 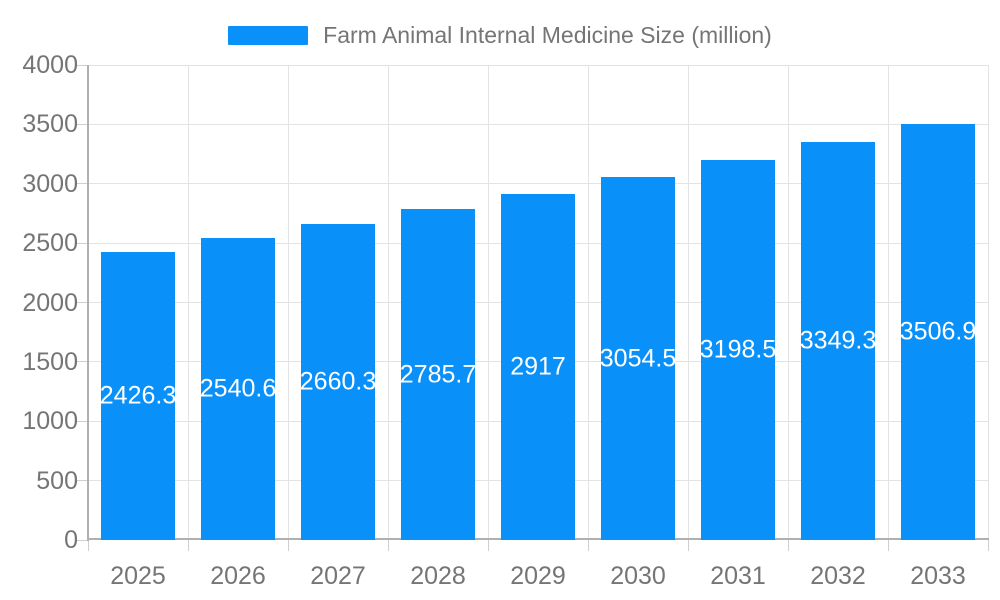 I want to click on bar-value-label: 2426.3, so click(x=138, y=395).